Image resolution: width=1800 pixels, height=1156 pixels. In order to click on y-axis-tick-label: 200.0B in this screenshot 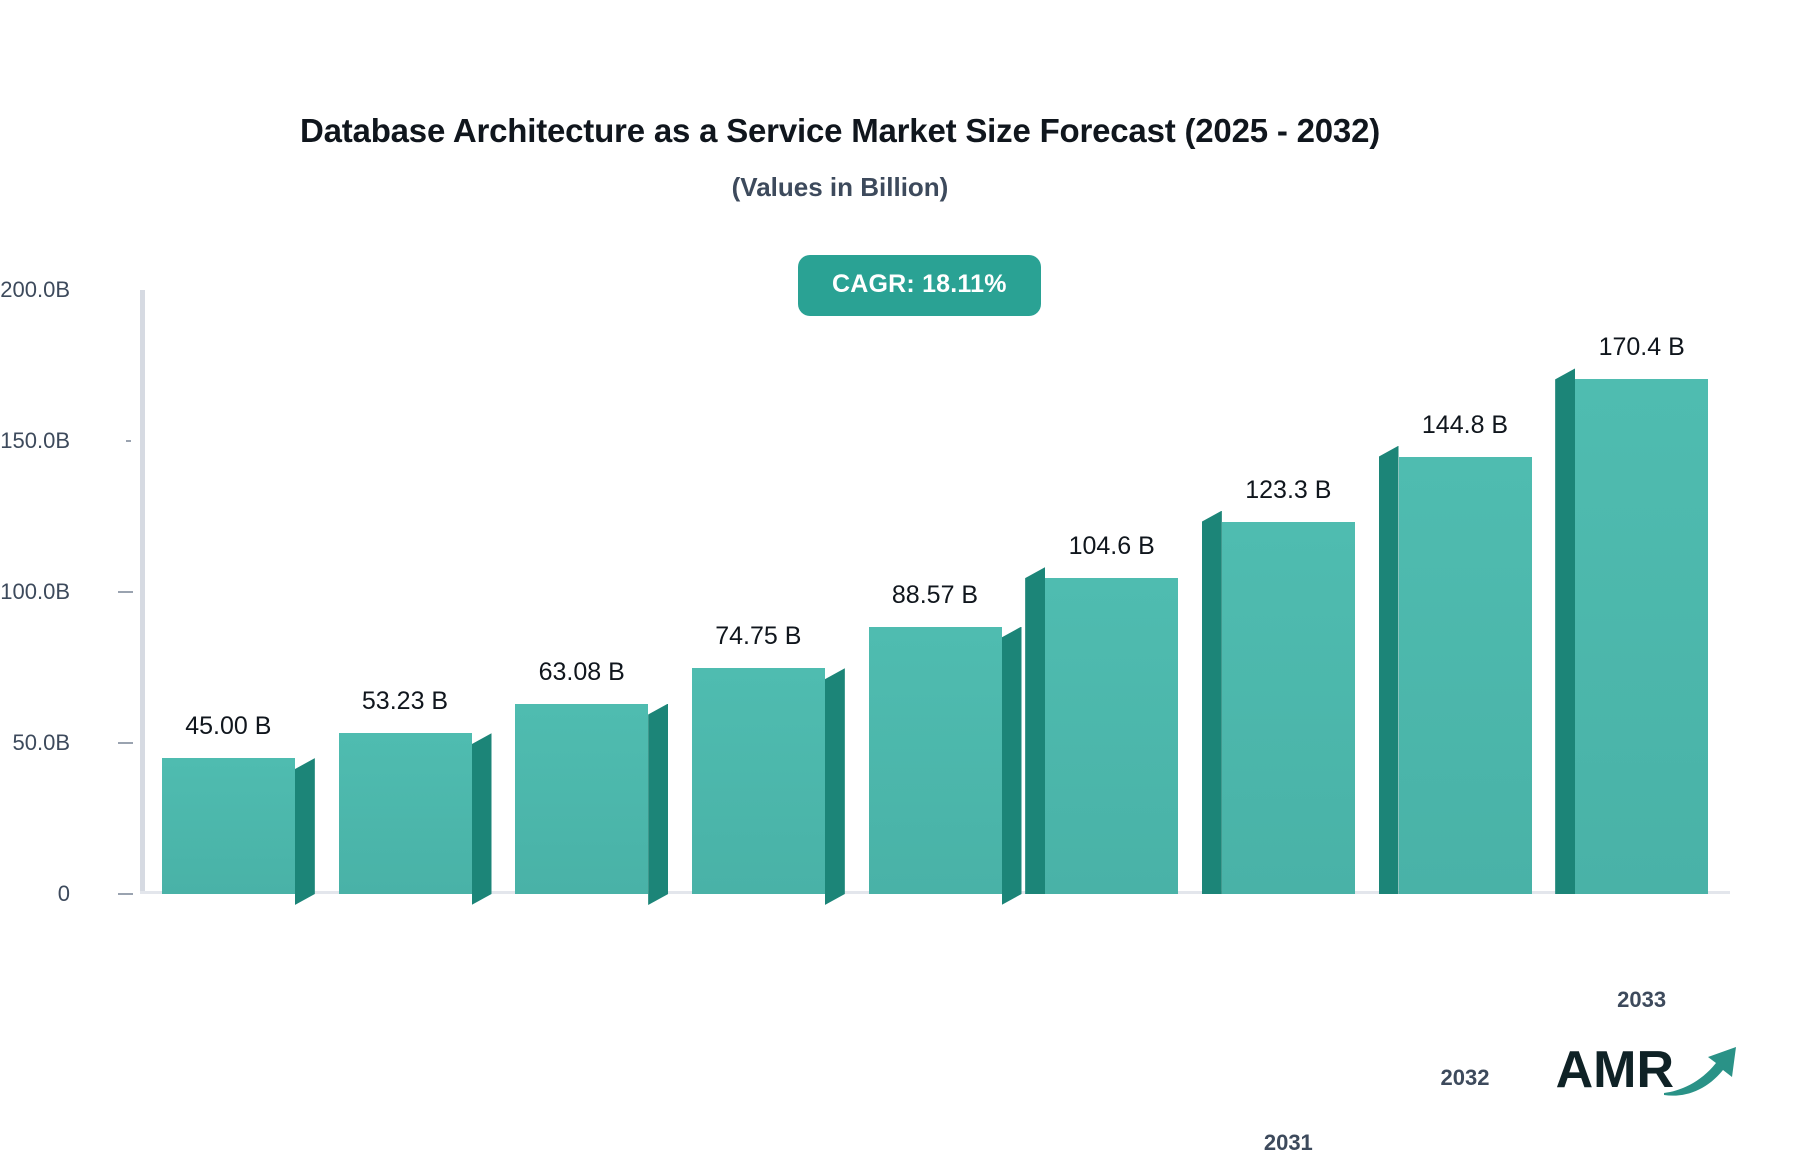, I will do `click(35, 289)`.